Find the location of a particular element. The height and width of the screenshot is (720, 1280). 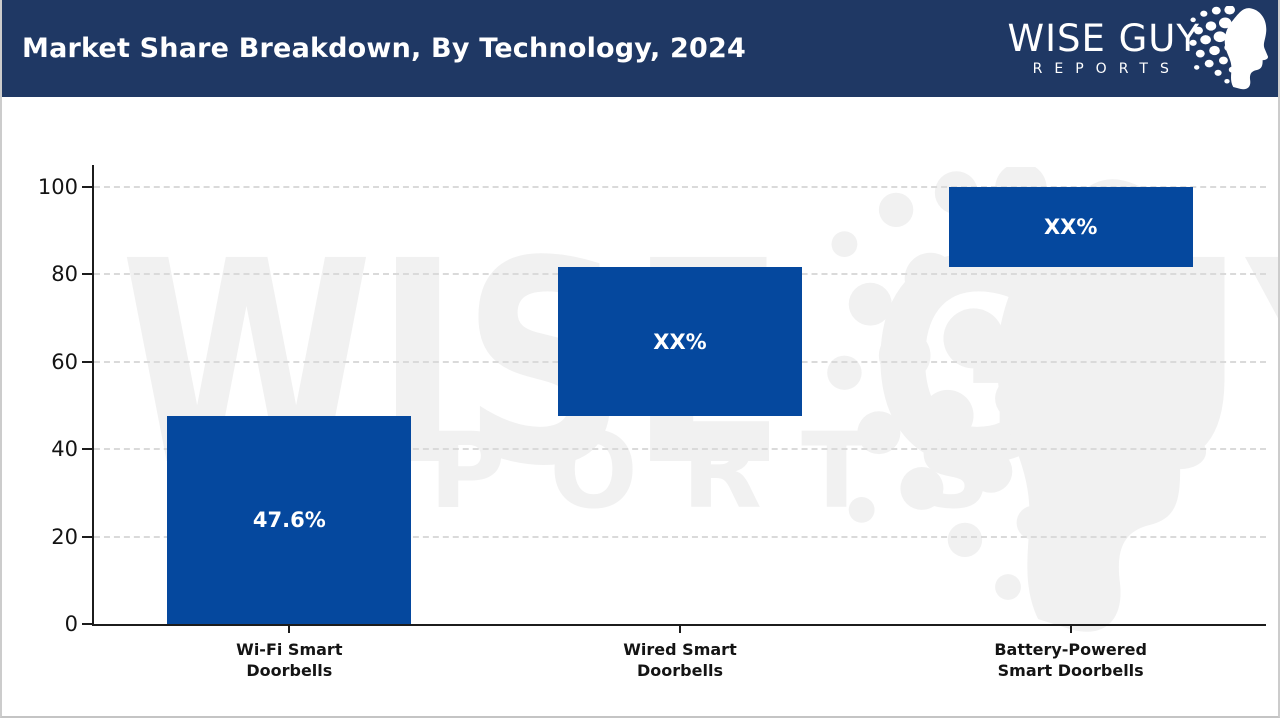

x-category-label-line: Wi-Fi Smart is located at coordinates (289, 649).